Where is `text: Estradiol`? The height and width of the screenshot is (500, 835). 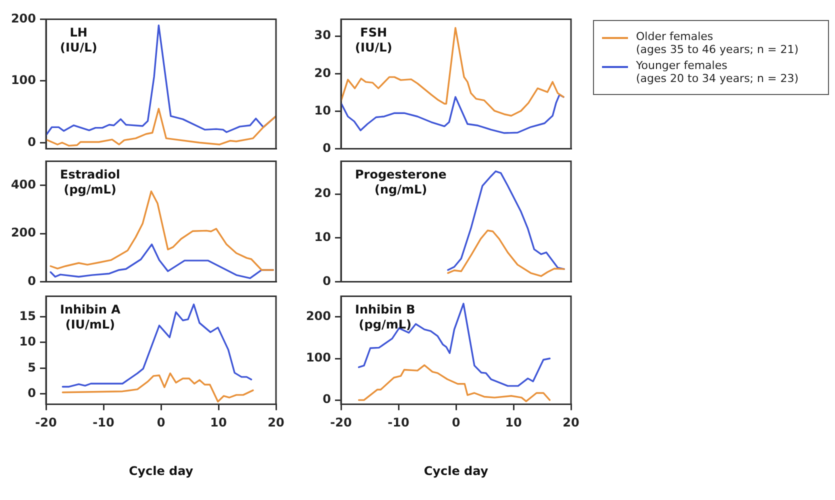
text: Estradiol is located at coordinates (90, 174).